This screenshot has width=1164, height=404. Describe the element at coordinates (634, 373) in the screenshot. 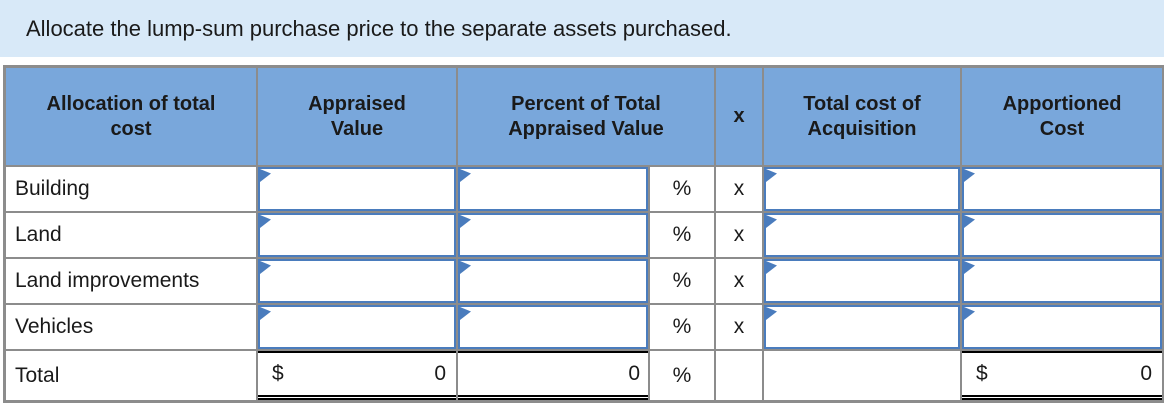

I see `total-percent-amount: 0` at that location.